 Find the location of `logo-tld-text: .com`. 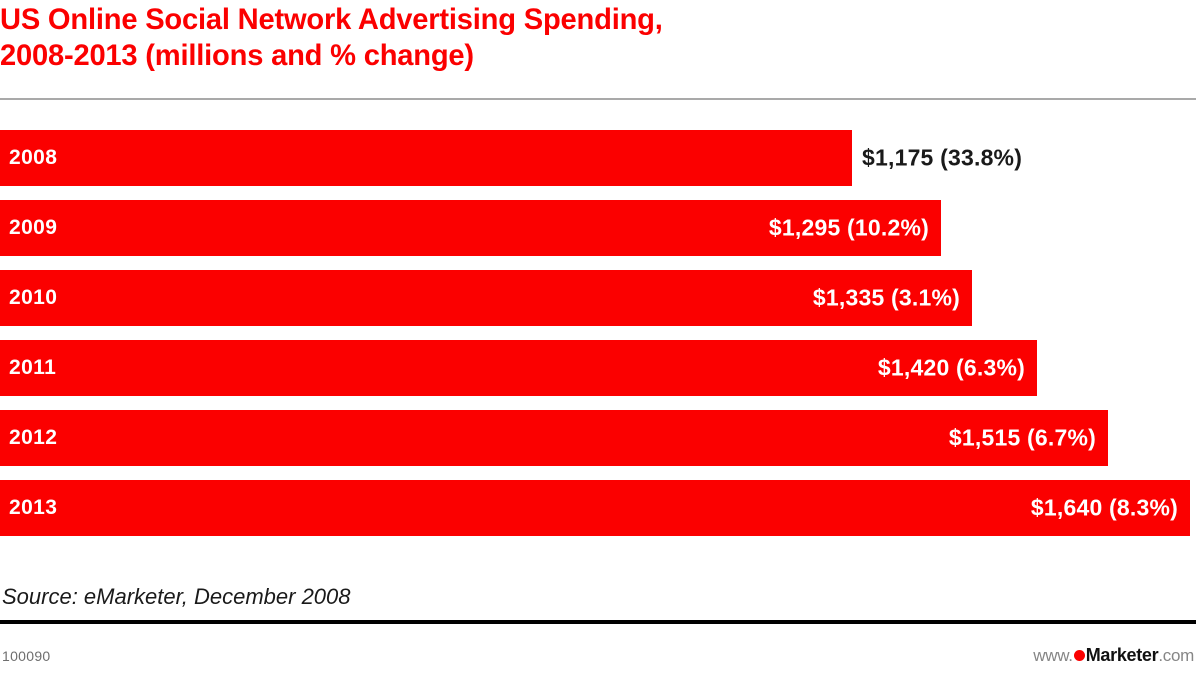

logo-tld-text: .com is located at coordinates (1176, 655).